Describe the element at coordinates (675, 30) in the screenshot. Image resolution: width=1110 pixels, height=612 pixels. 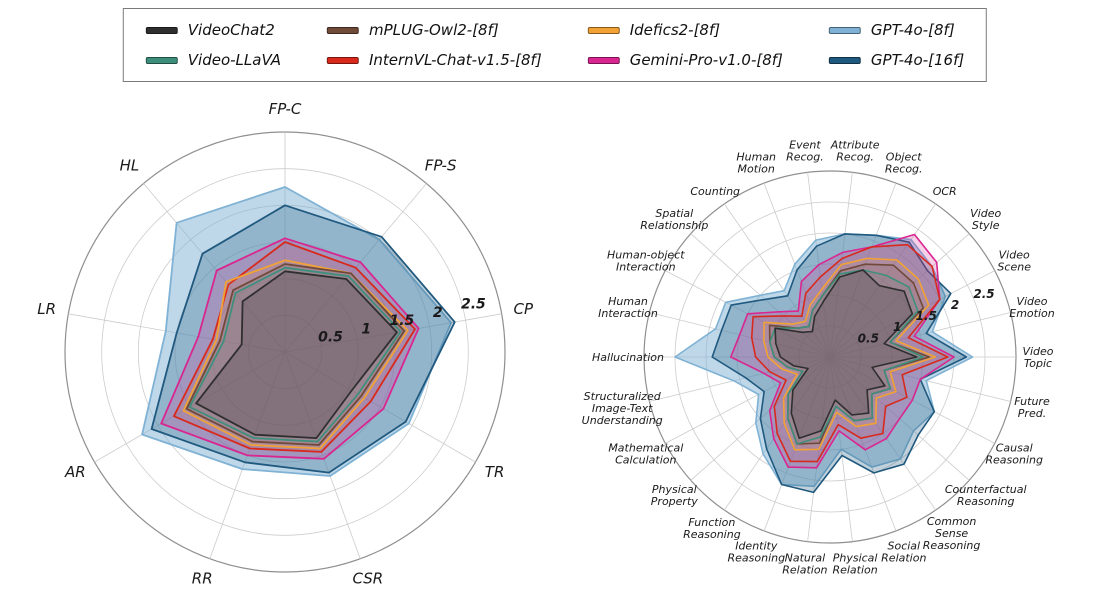
I see `legend-label: Idefics2-[8f]` at that location.